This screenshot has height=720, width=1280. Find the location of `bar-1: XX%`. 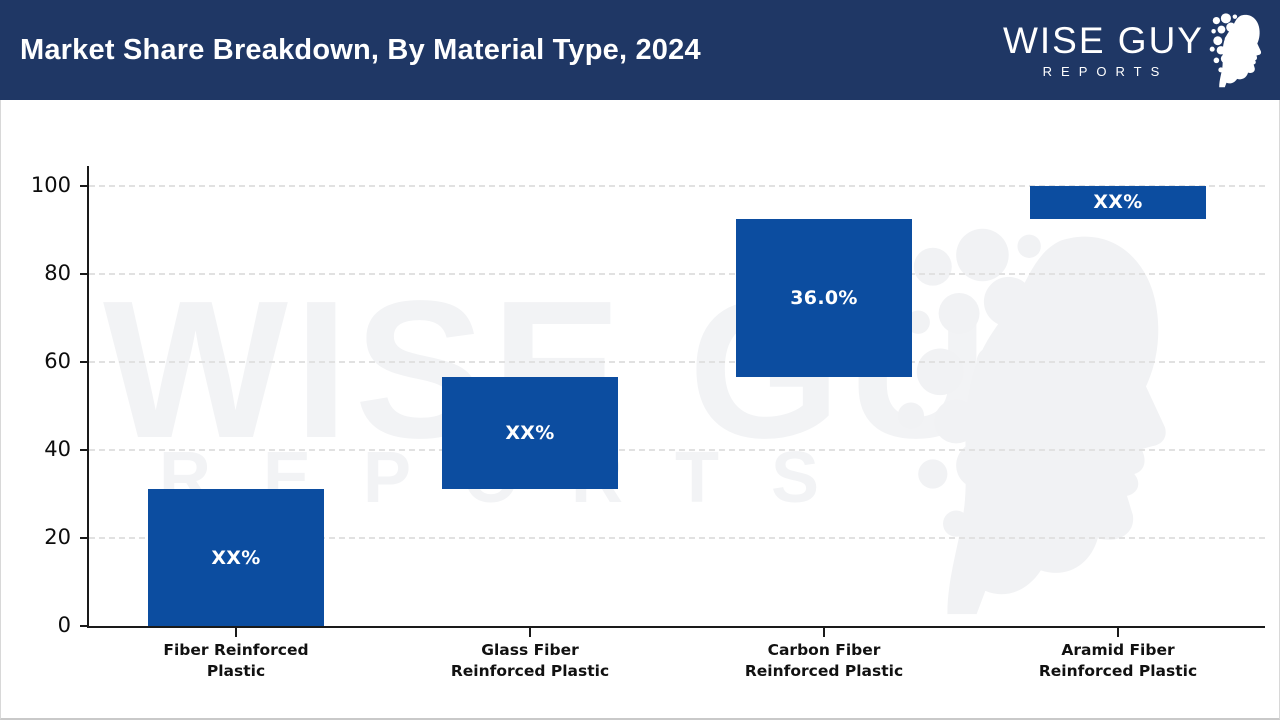

bar-1: XX% is located at coordinates (236, 557).